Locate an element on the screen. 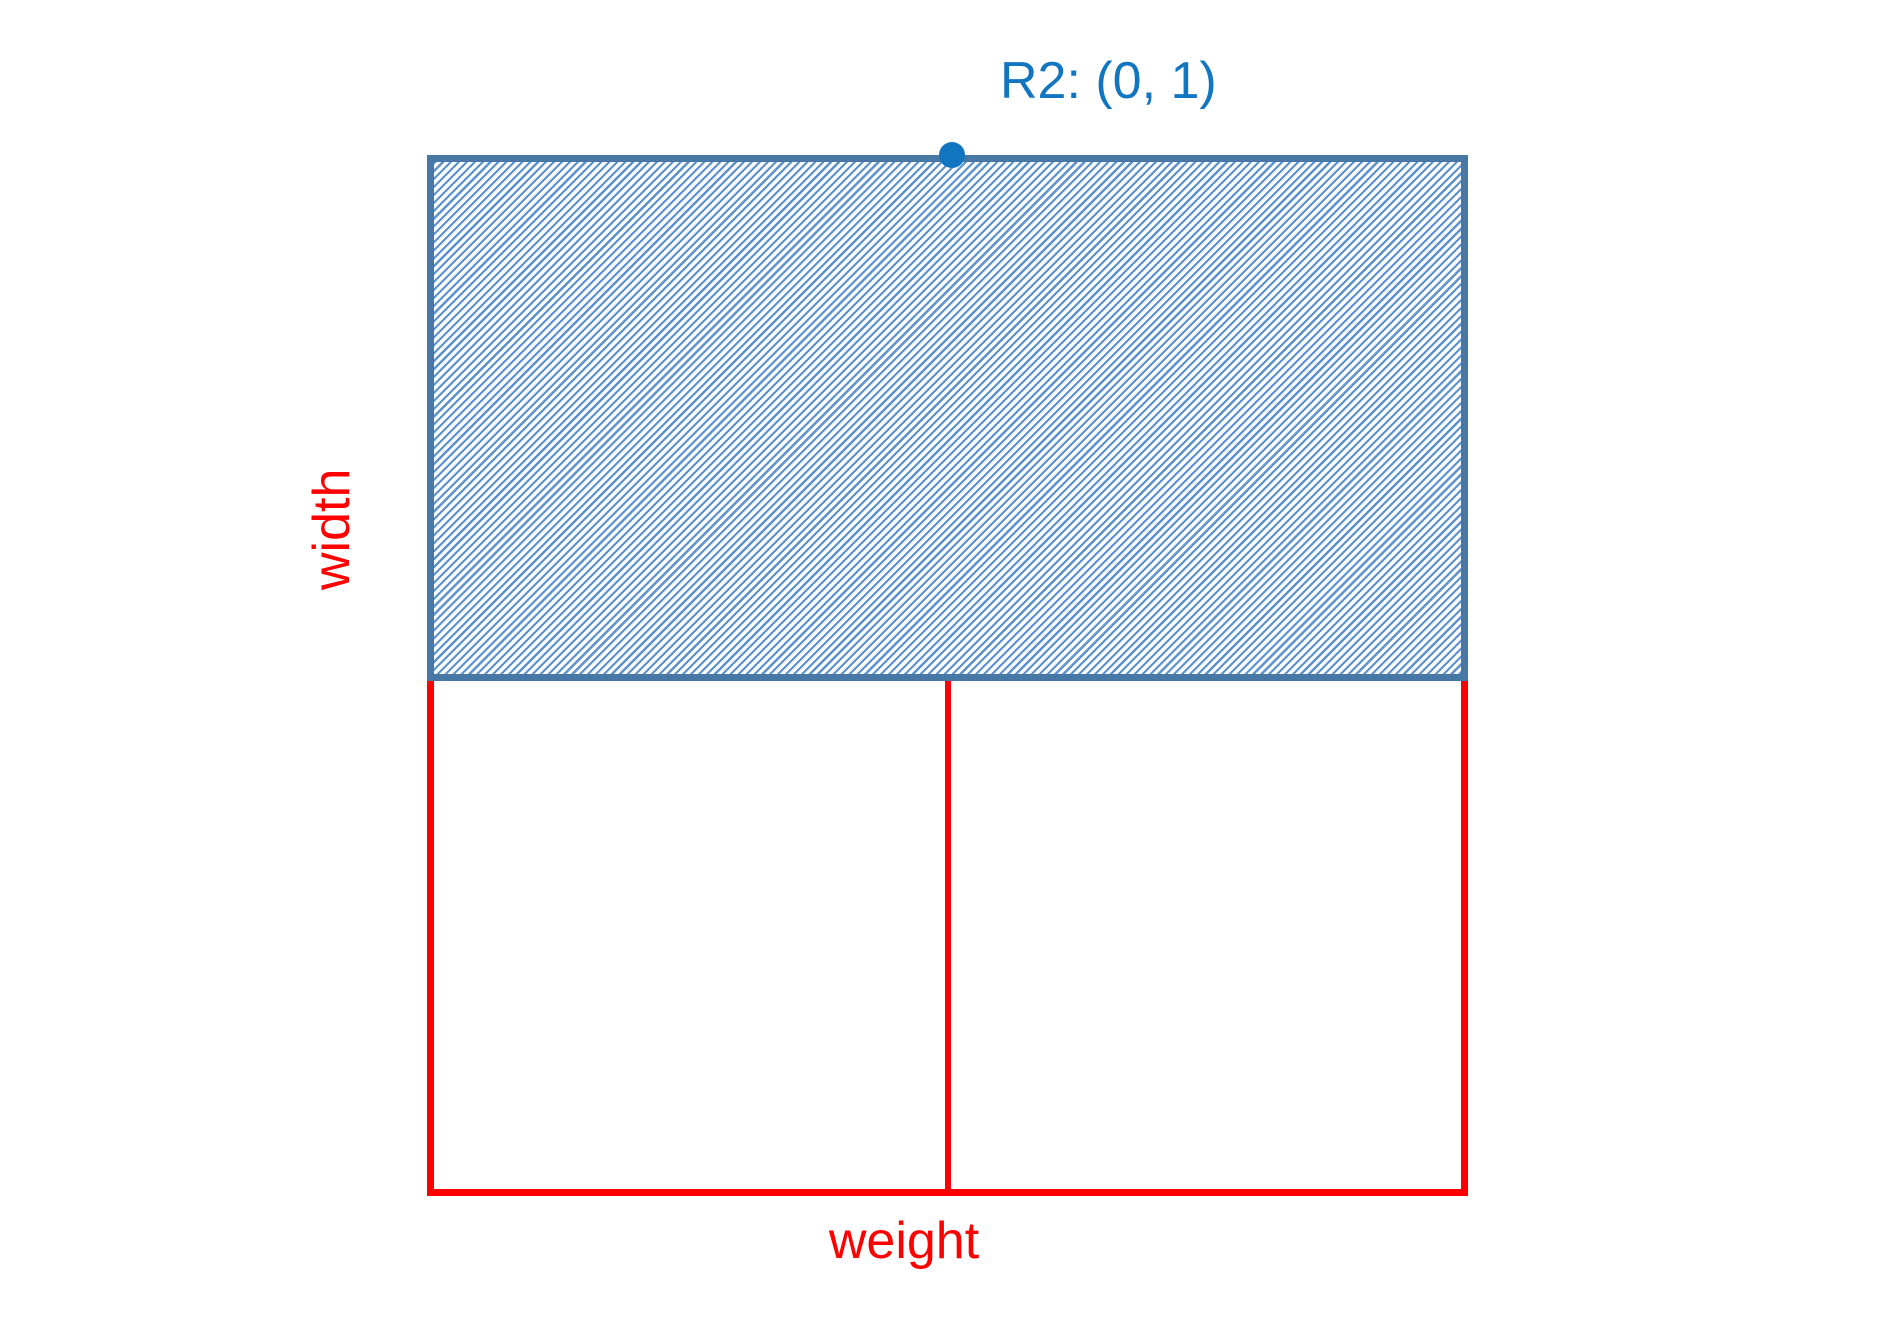 The height and width of the screenshot is (1335, 1900). x-axis-label-text: weight is located at coordinates (904, 1241).